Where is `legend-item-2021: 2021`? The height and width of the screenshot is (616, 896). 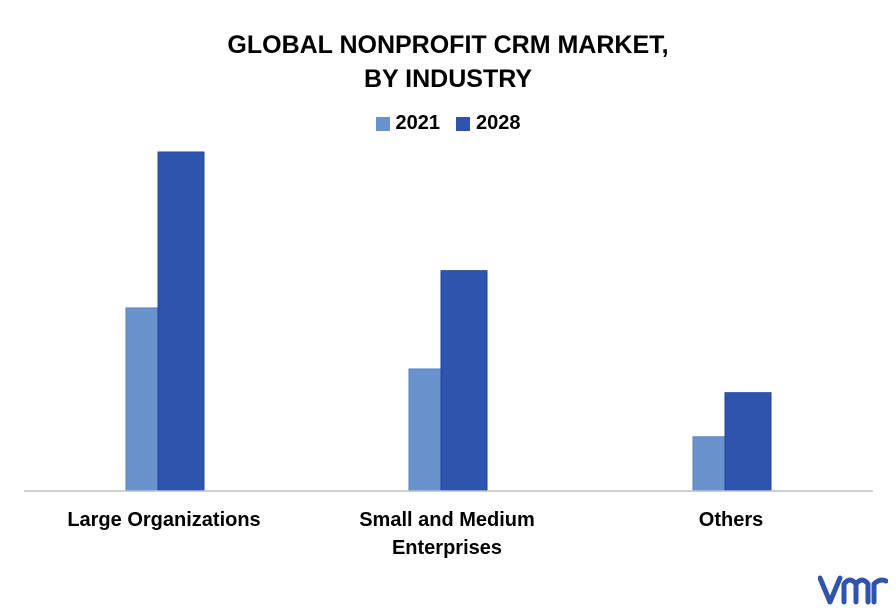
legend-item-2021: 2021 is located at coordinates (408, 123).